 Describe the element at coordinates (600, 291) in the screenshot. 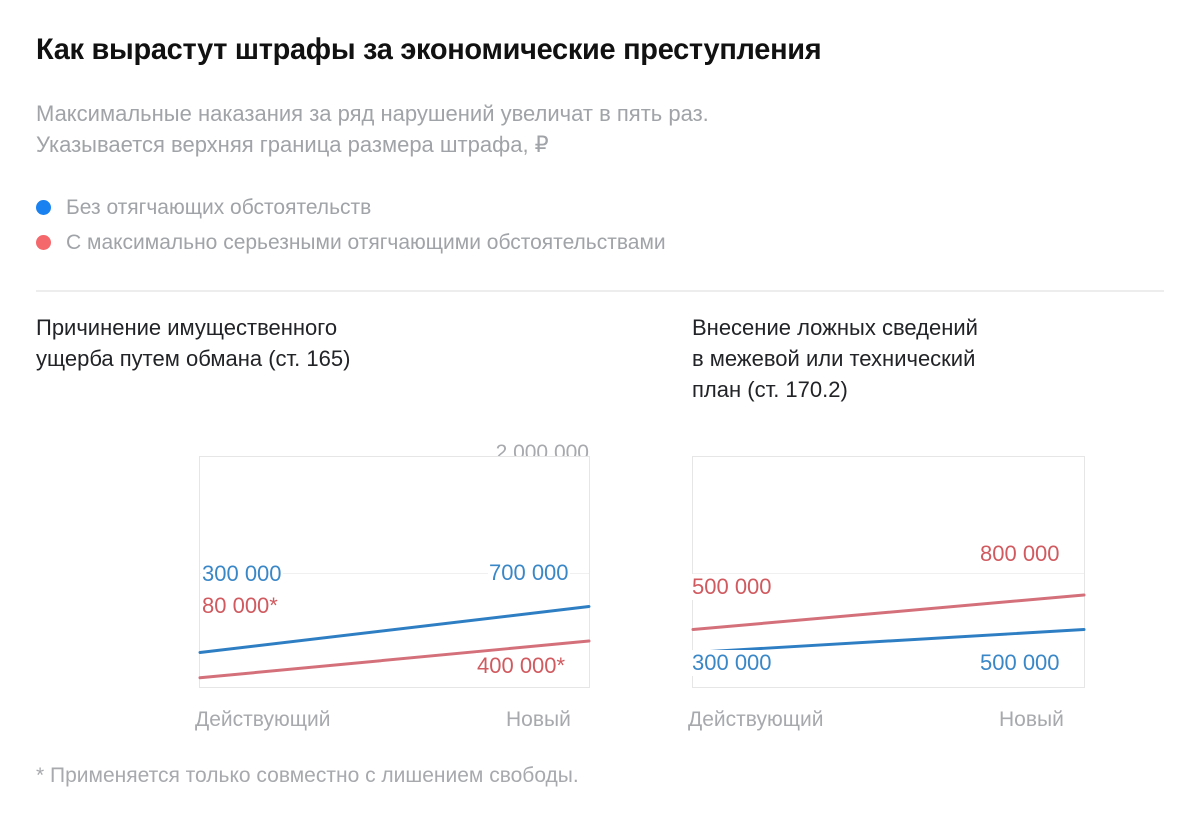

I see `section-divider` at that location.